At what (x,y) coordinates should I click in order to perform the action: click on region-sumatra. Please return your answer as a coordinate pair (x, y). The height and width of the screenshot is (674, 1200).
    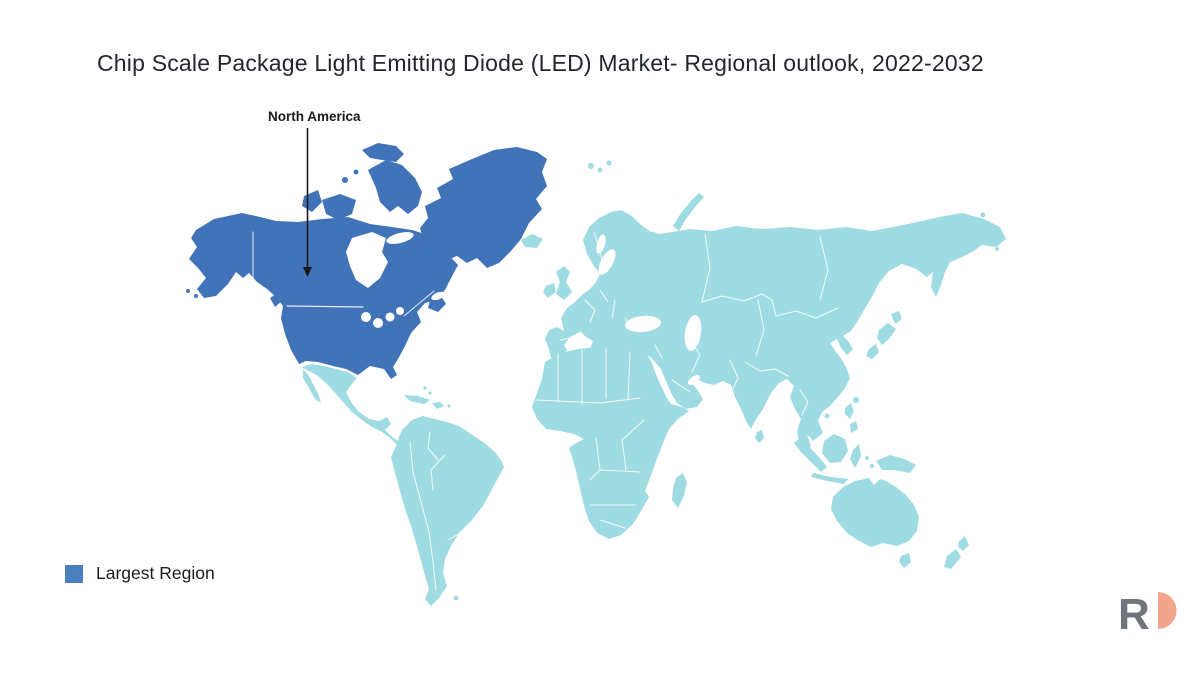
    Looking at the image, I should click on (810, 455).